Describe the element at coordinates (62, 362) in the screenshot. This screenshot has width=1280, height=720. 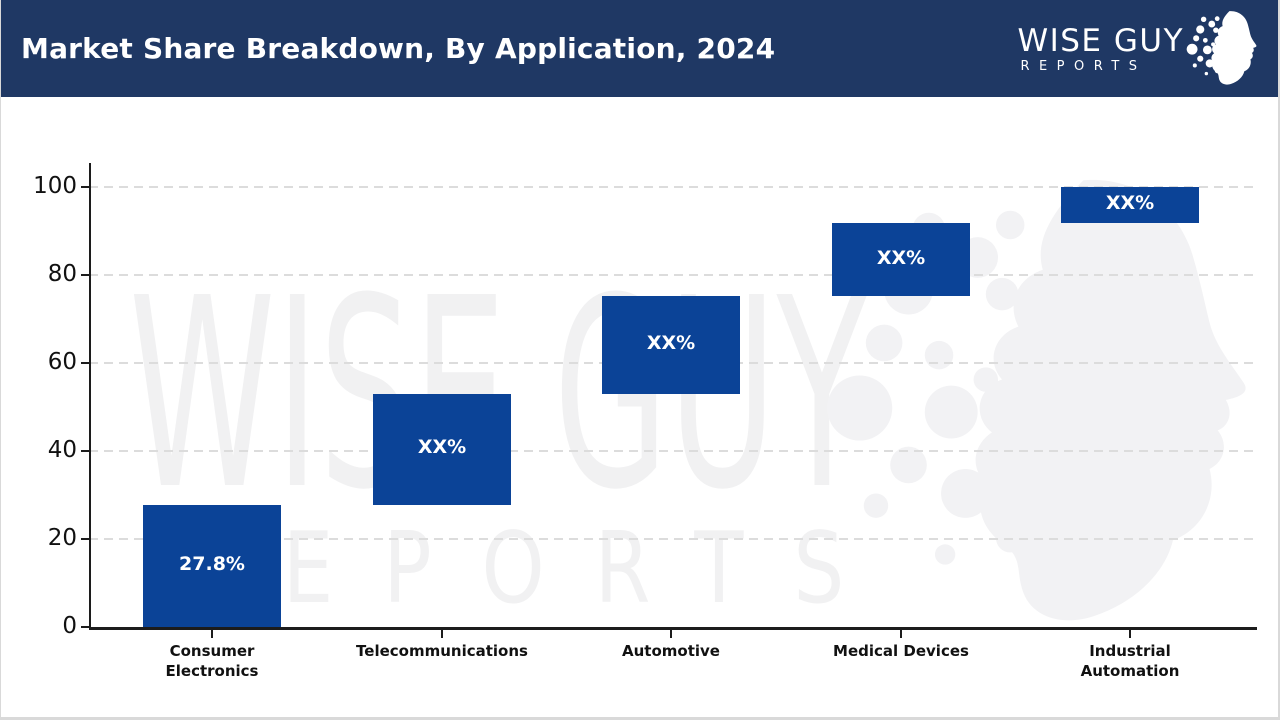
I see `y-tick-label: 60` at that location.